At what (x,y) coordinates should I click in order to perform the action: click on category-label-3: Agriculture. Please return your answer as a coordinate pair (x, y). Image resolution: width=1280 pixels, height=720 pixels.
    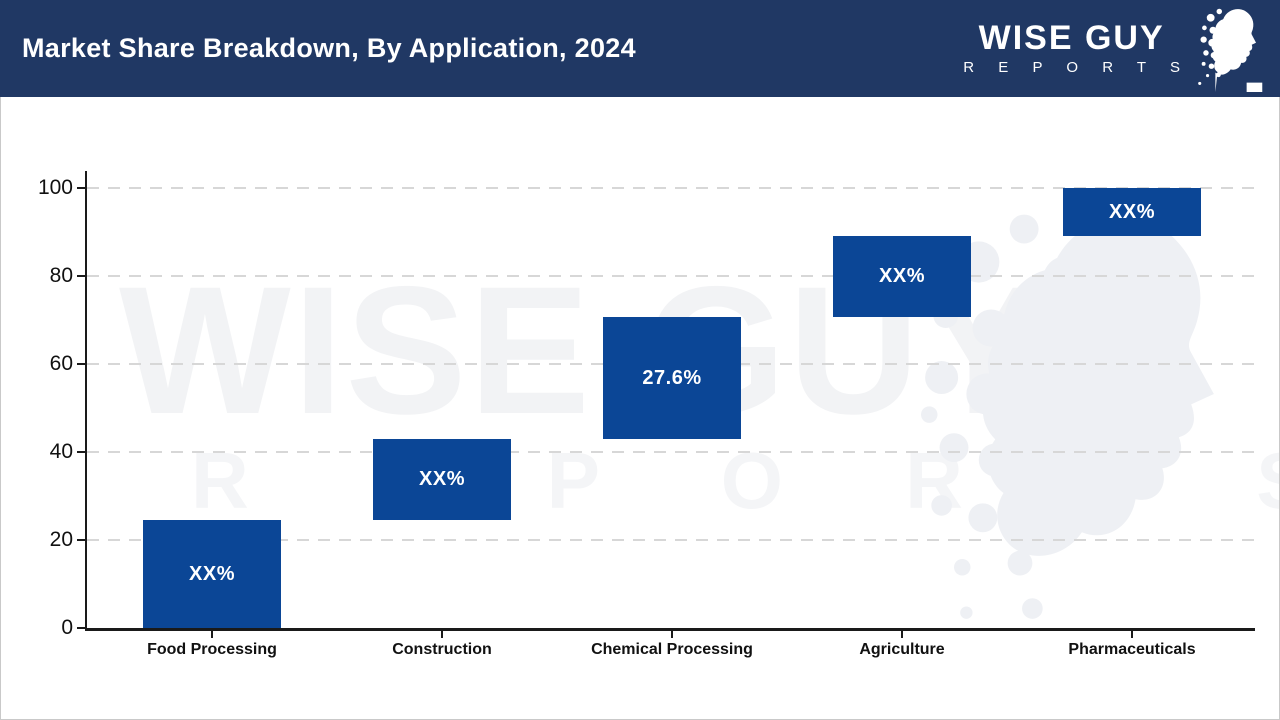
    Looking at the image, I should click on (902, 649).